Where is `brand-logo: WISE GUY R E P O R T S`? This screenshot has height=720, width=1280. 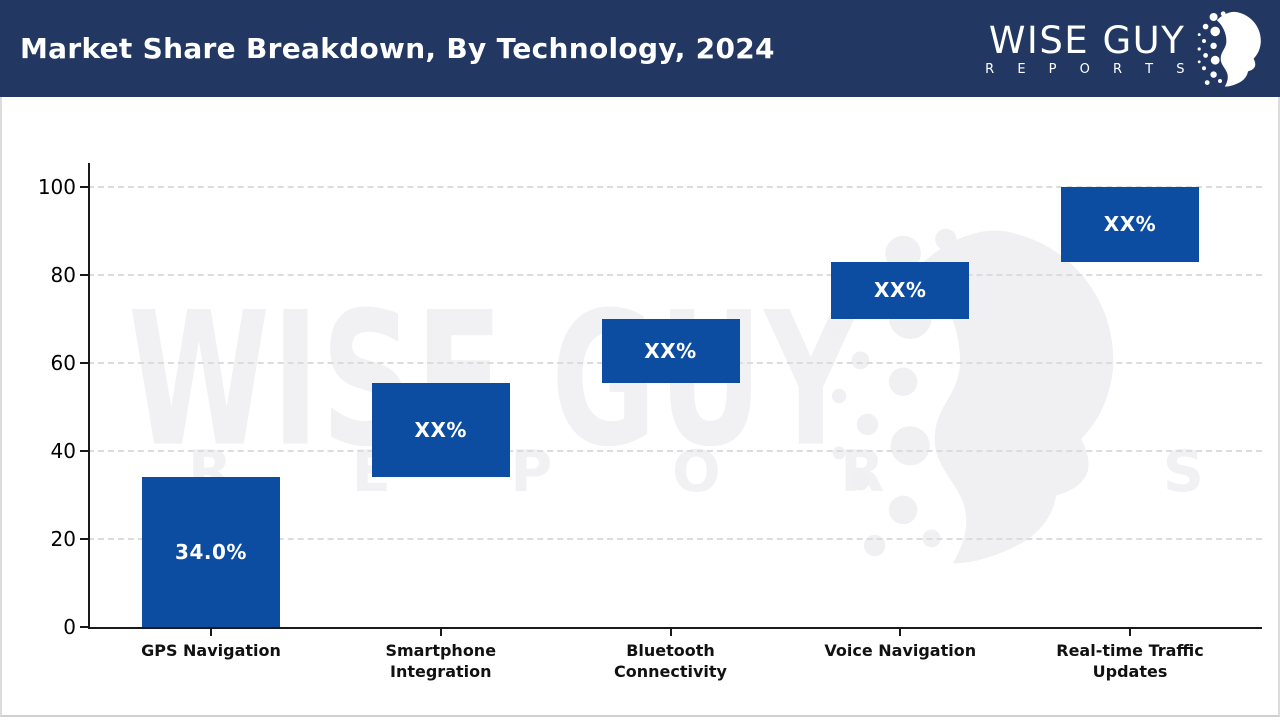
brand-logo: WISE GUY R E P O R T S is located at coordinates (1124, 49).